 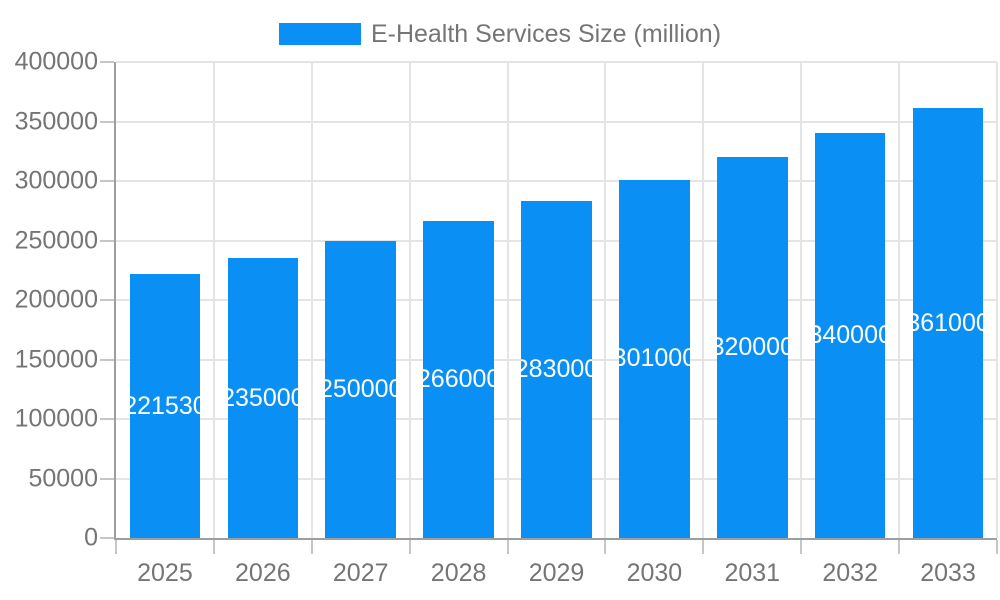 I want to click on y-tick-label: 250000, so click(x=56, y=240).